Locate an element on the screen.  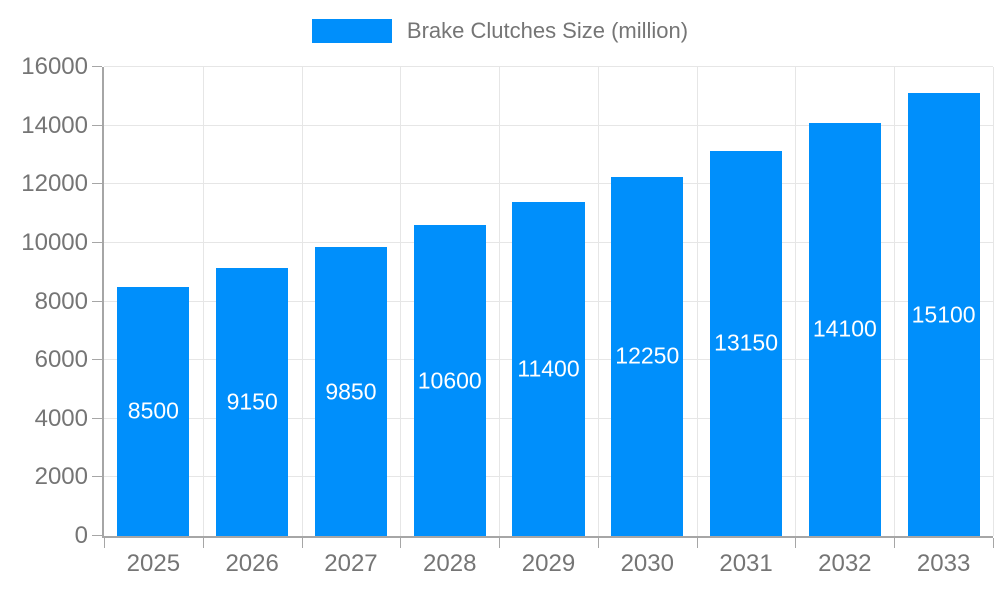
bar-value-label: 14100 is located at coordinates (844, 328).